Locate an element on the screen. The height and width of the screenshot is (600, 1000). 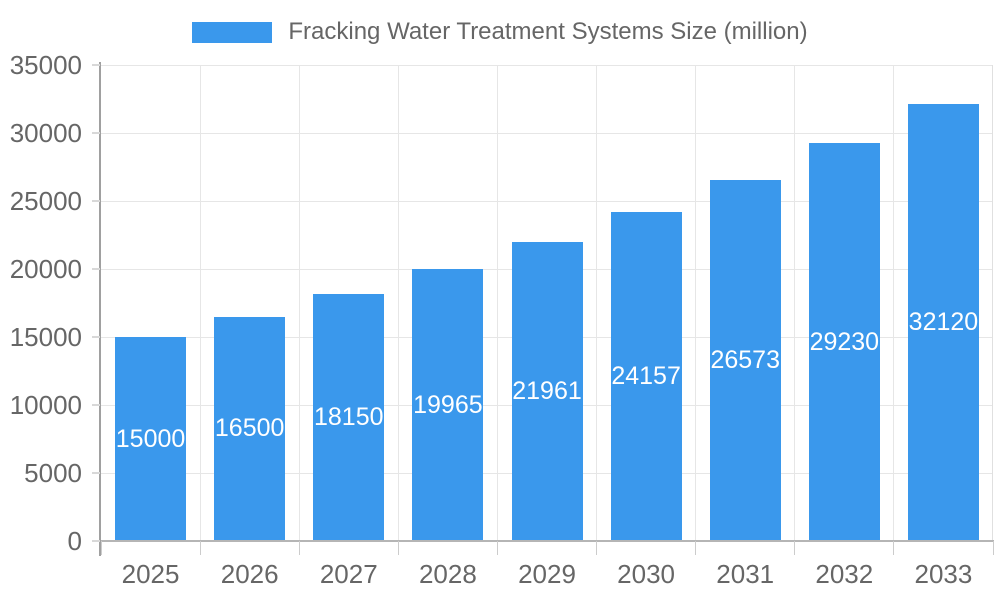
bar-2028: 19965 is located at coordinates (448, 405).